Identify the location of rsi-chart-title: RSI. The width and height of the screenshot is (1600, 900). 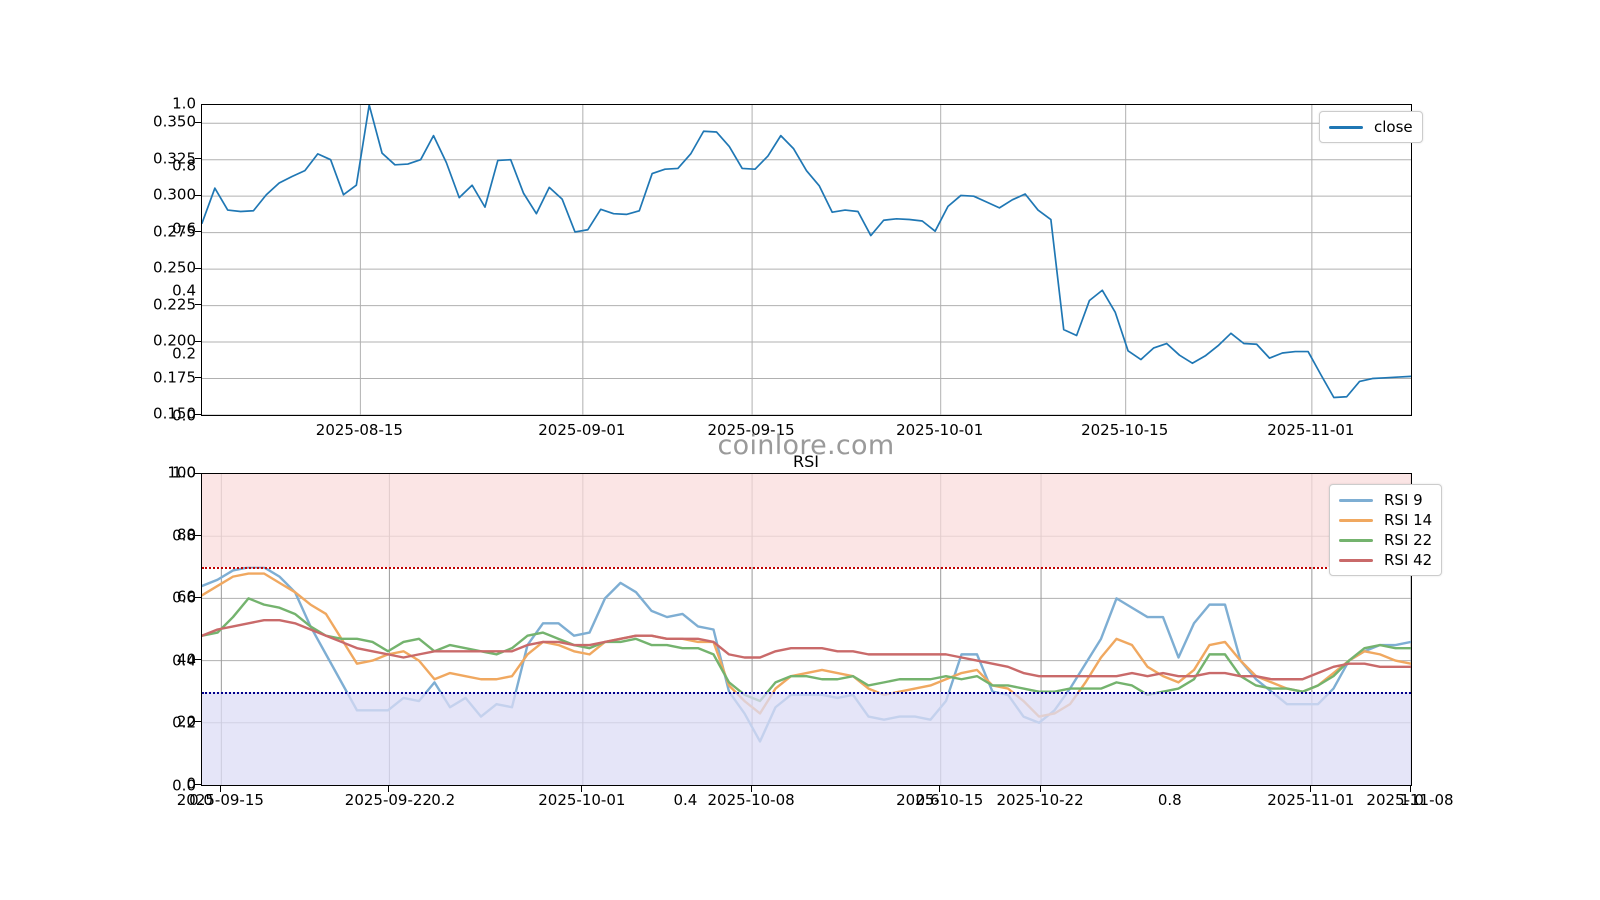
(806, 461).